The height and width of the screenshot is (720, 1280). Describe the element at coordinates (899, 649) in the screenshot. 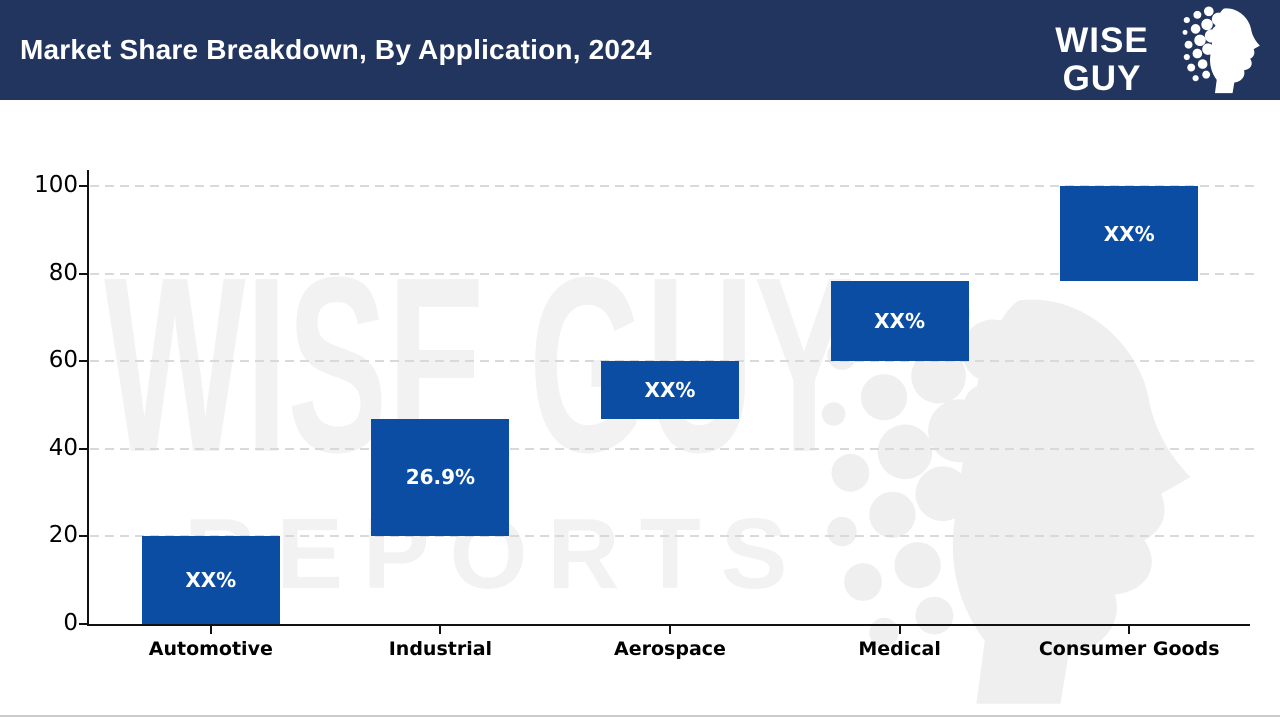

I see `category-label-medical: Medical` at that location.